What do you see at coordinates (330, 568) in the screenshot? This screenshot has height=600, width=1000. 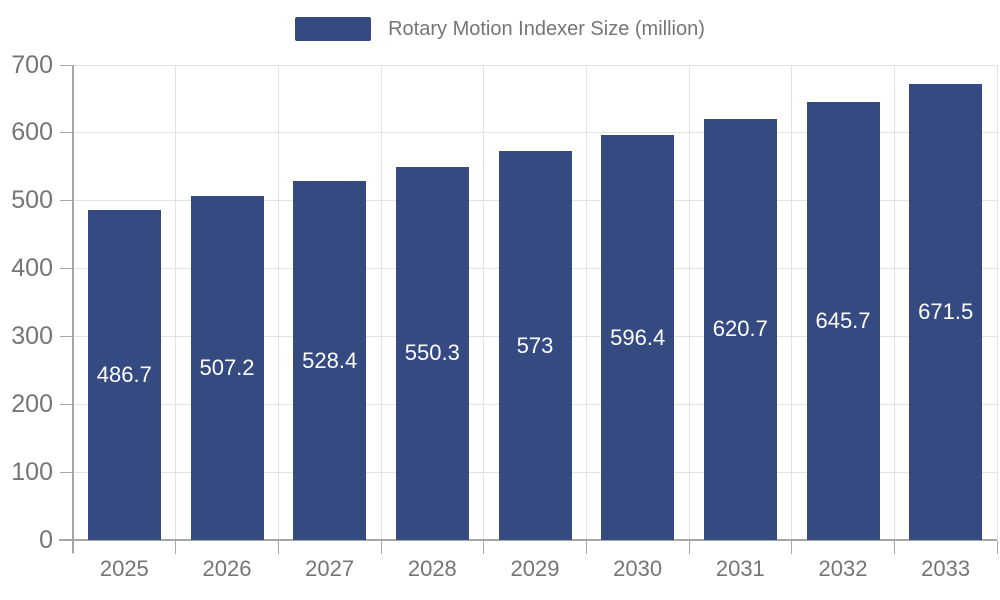 I see `x-tick-label: 2027` at bounding box center [330, 568].